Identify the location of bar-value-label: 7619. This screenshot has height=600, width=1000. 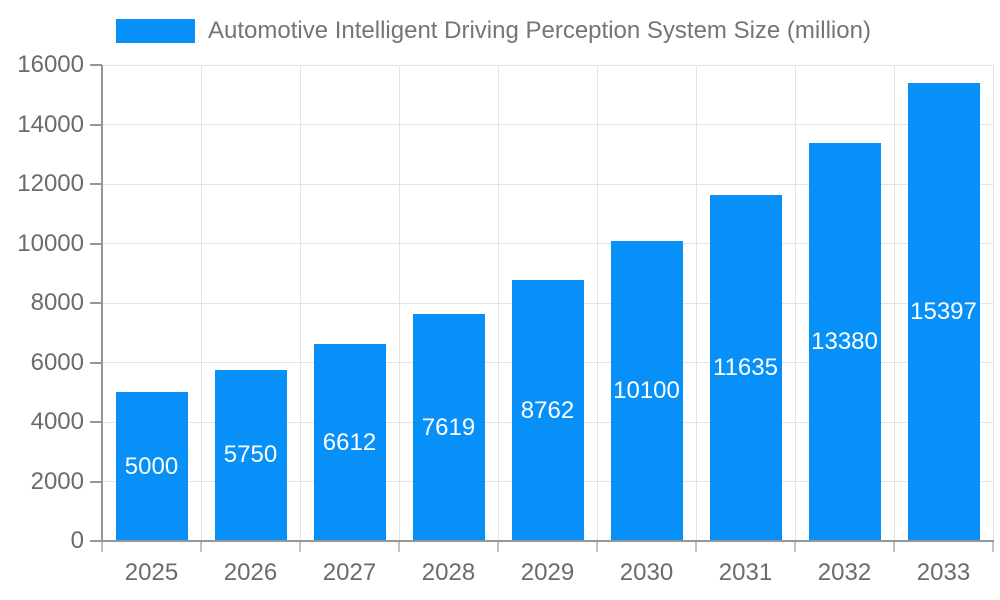
(448, 427).